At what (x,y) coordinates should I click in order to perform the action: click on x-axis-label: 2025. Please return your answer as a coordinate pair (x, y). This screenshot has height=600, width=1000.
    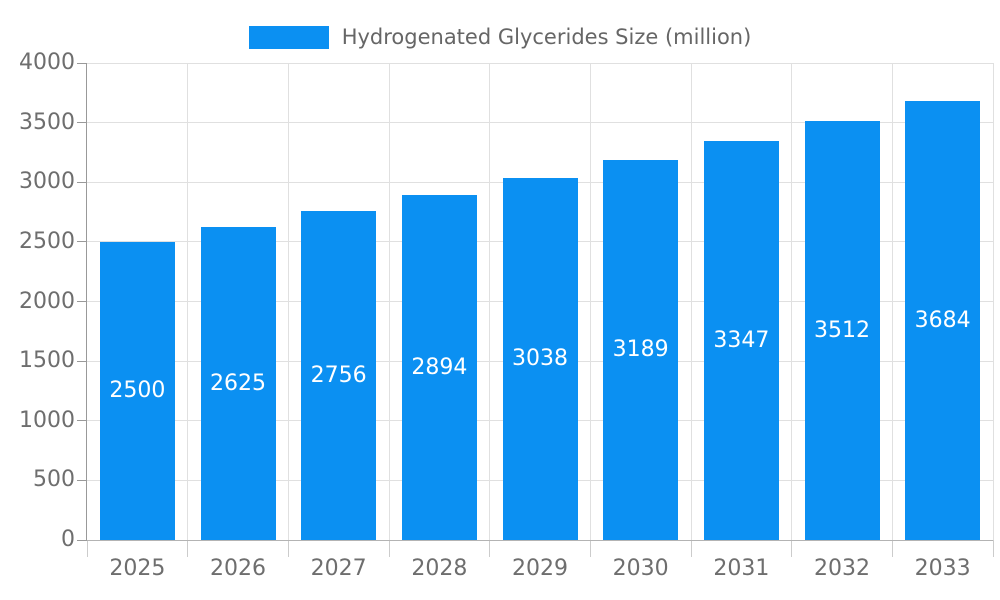
    Looking at the image, I should click on (137, 568).